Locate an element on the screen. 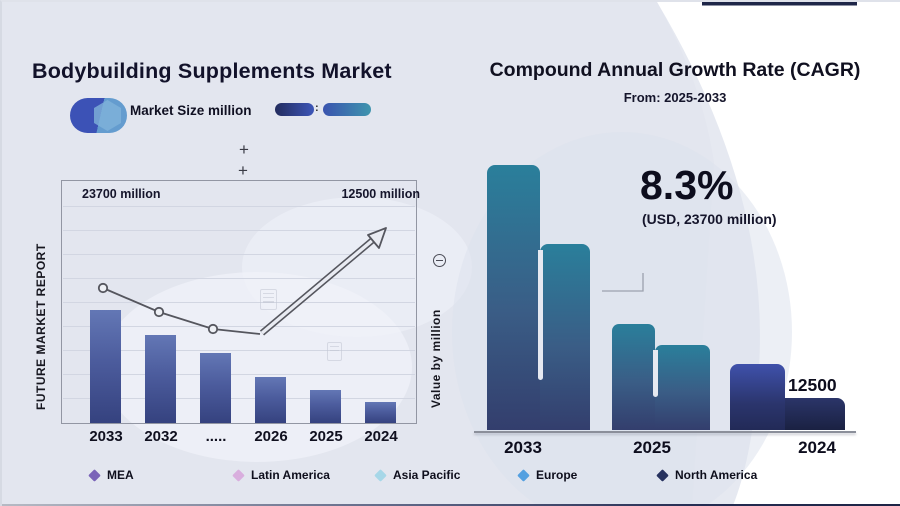 The width and height of the screenshot is (900, 506). bar-2033-primary is located at coordinates (513, 297).